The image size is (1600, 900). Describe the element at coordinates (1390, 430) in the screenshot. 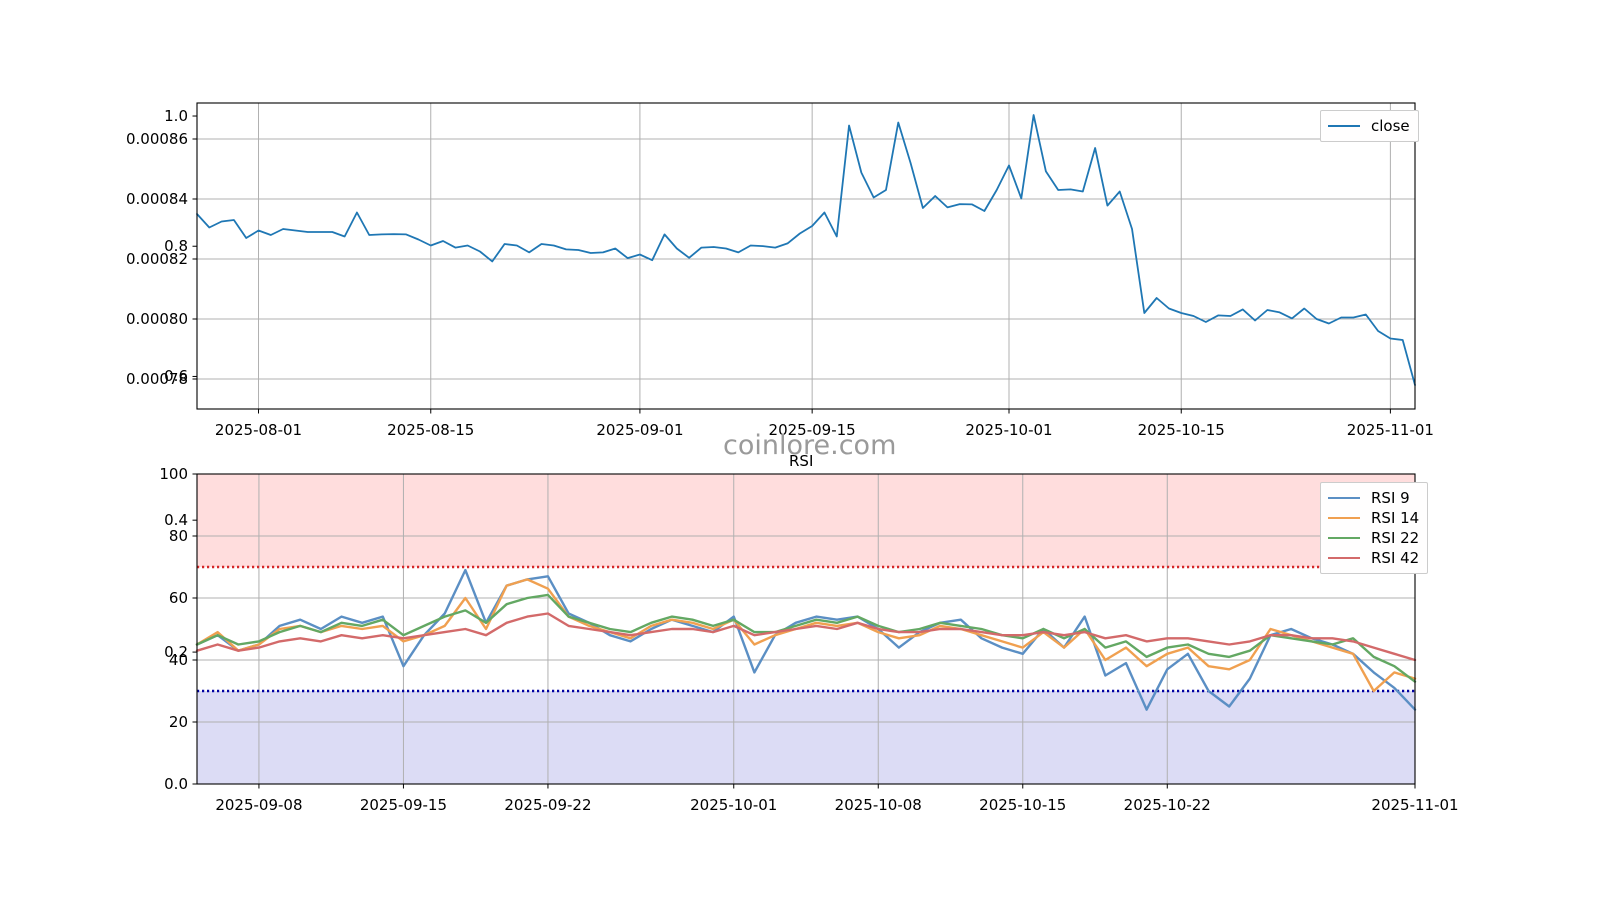

I see `price-x-tick-label: 2025-11-01` at that location.